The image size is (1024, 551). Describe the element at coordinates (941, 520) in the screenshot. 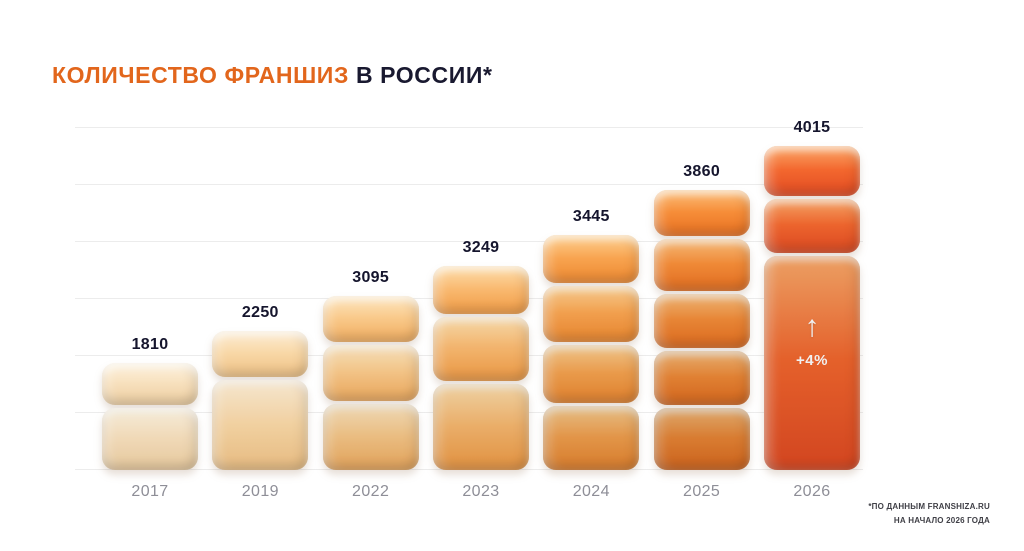

I see `footnote-line-2: НА НАЧАЛО 2026 ГОДА` at that location.